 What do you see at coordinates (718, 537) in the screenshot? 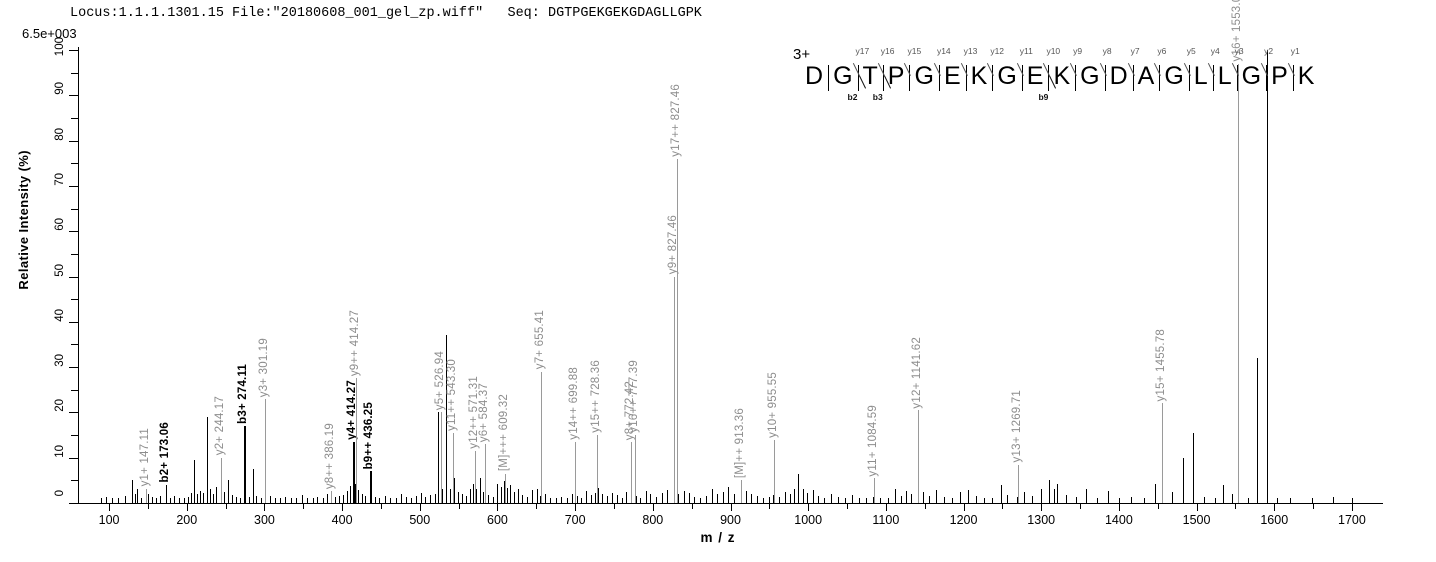
I see `x-axis-title: m / z` at bounding box center [718, 537].